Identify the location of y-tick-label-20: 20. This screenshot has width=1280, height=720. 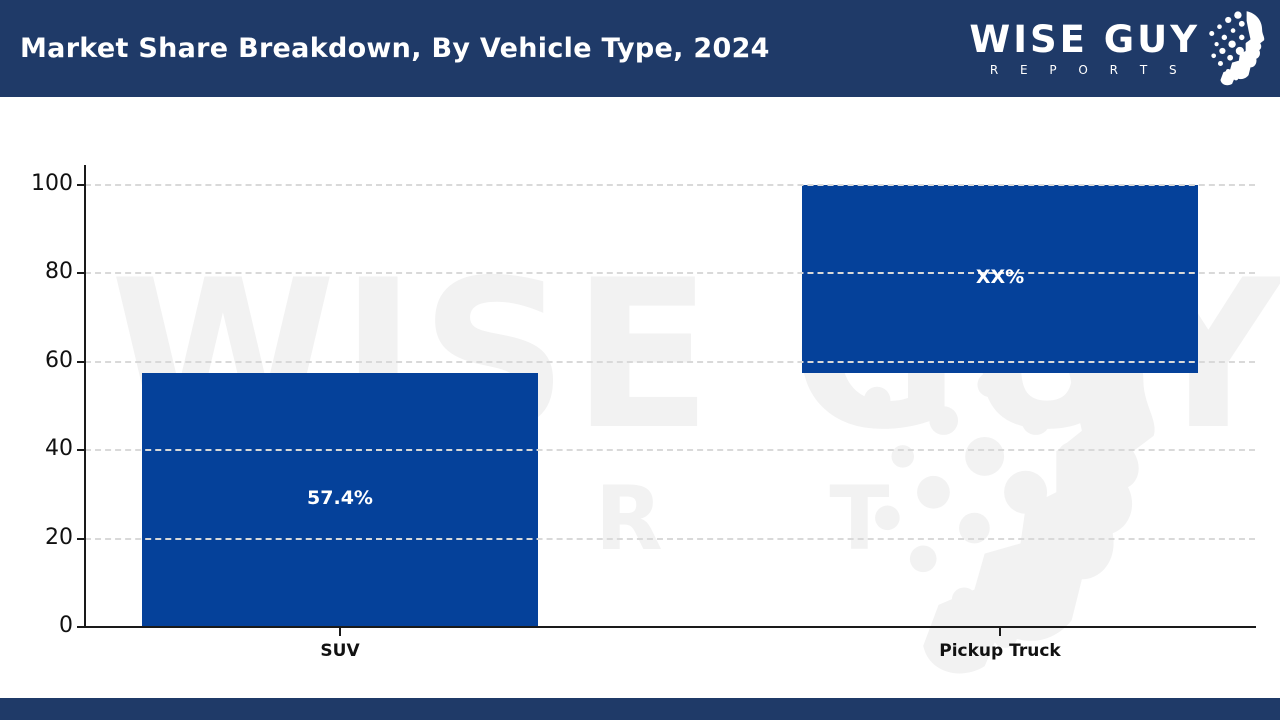
(59, 537).